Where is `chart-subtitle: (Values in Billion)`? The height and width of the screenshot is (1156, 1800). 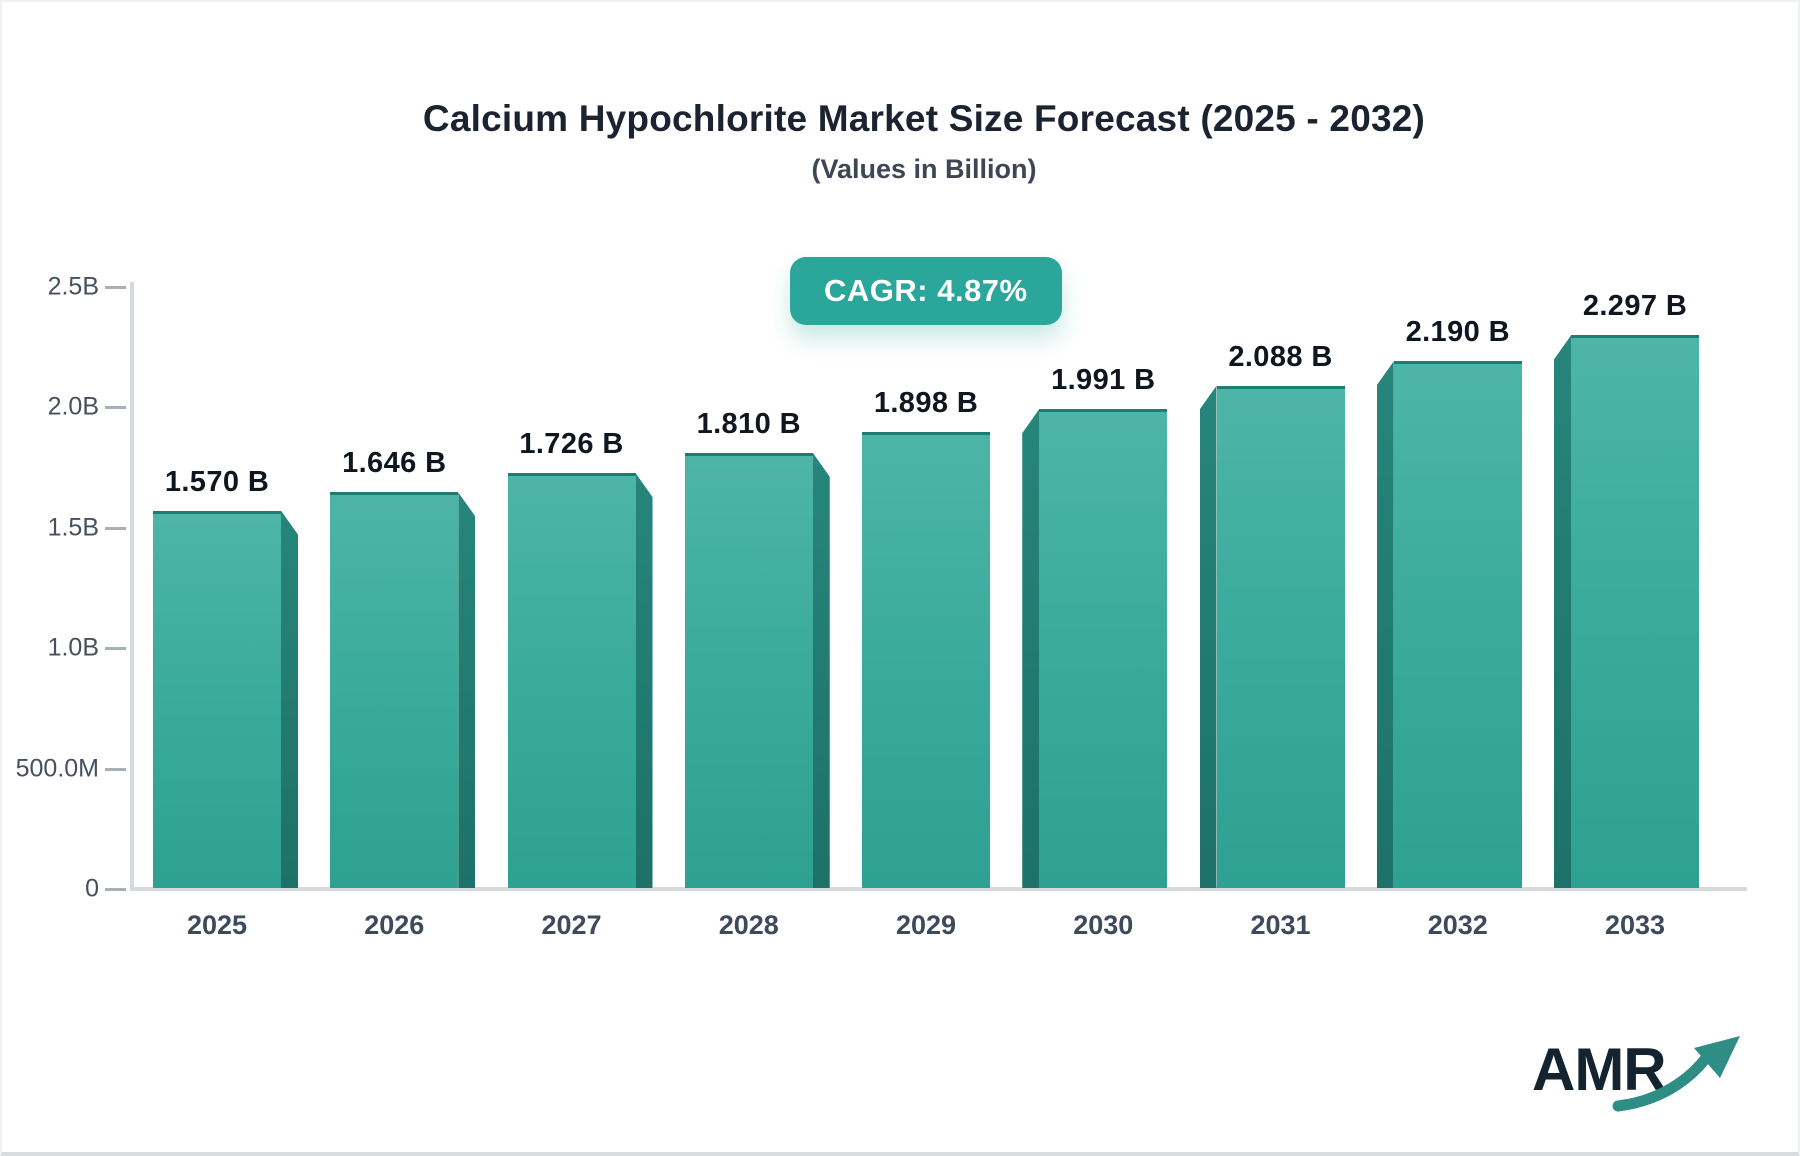
chart-subtitle: (Values in Billion) is located at coordinates (924, 169).